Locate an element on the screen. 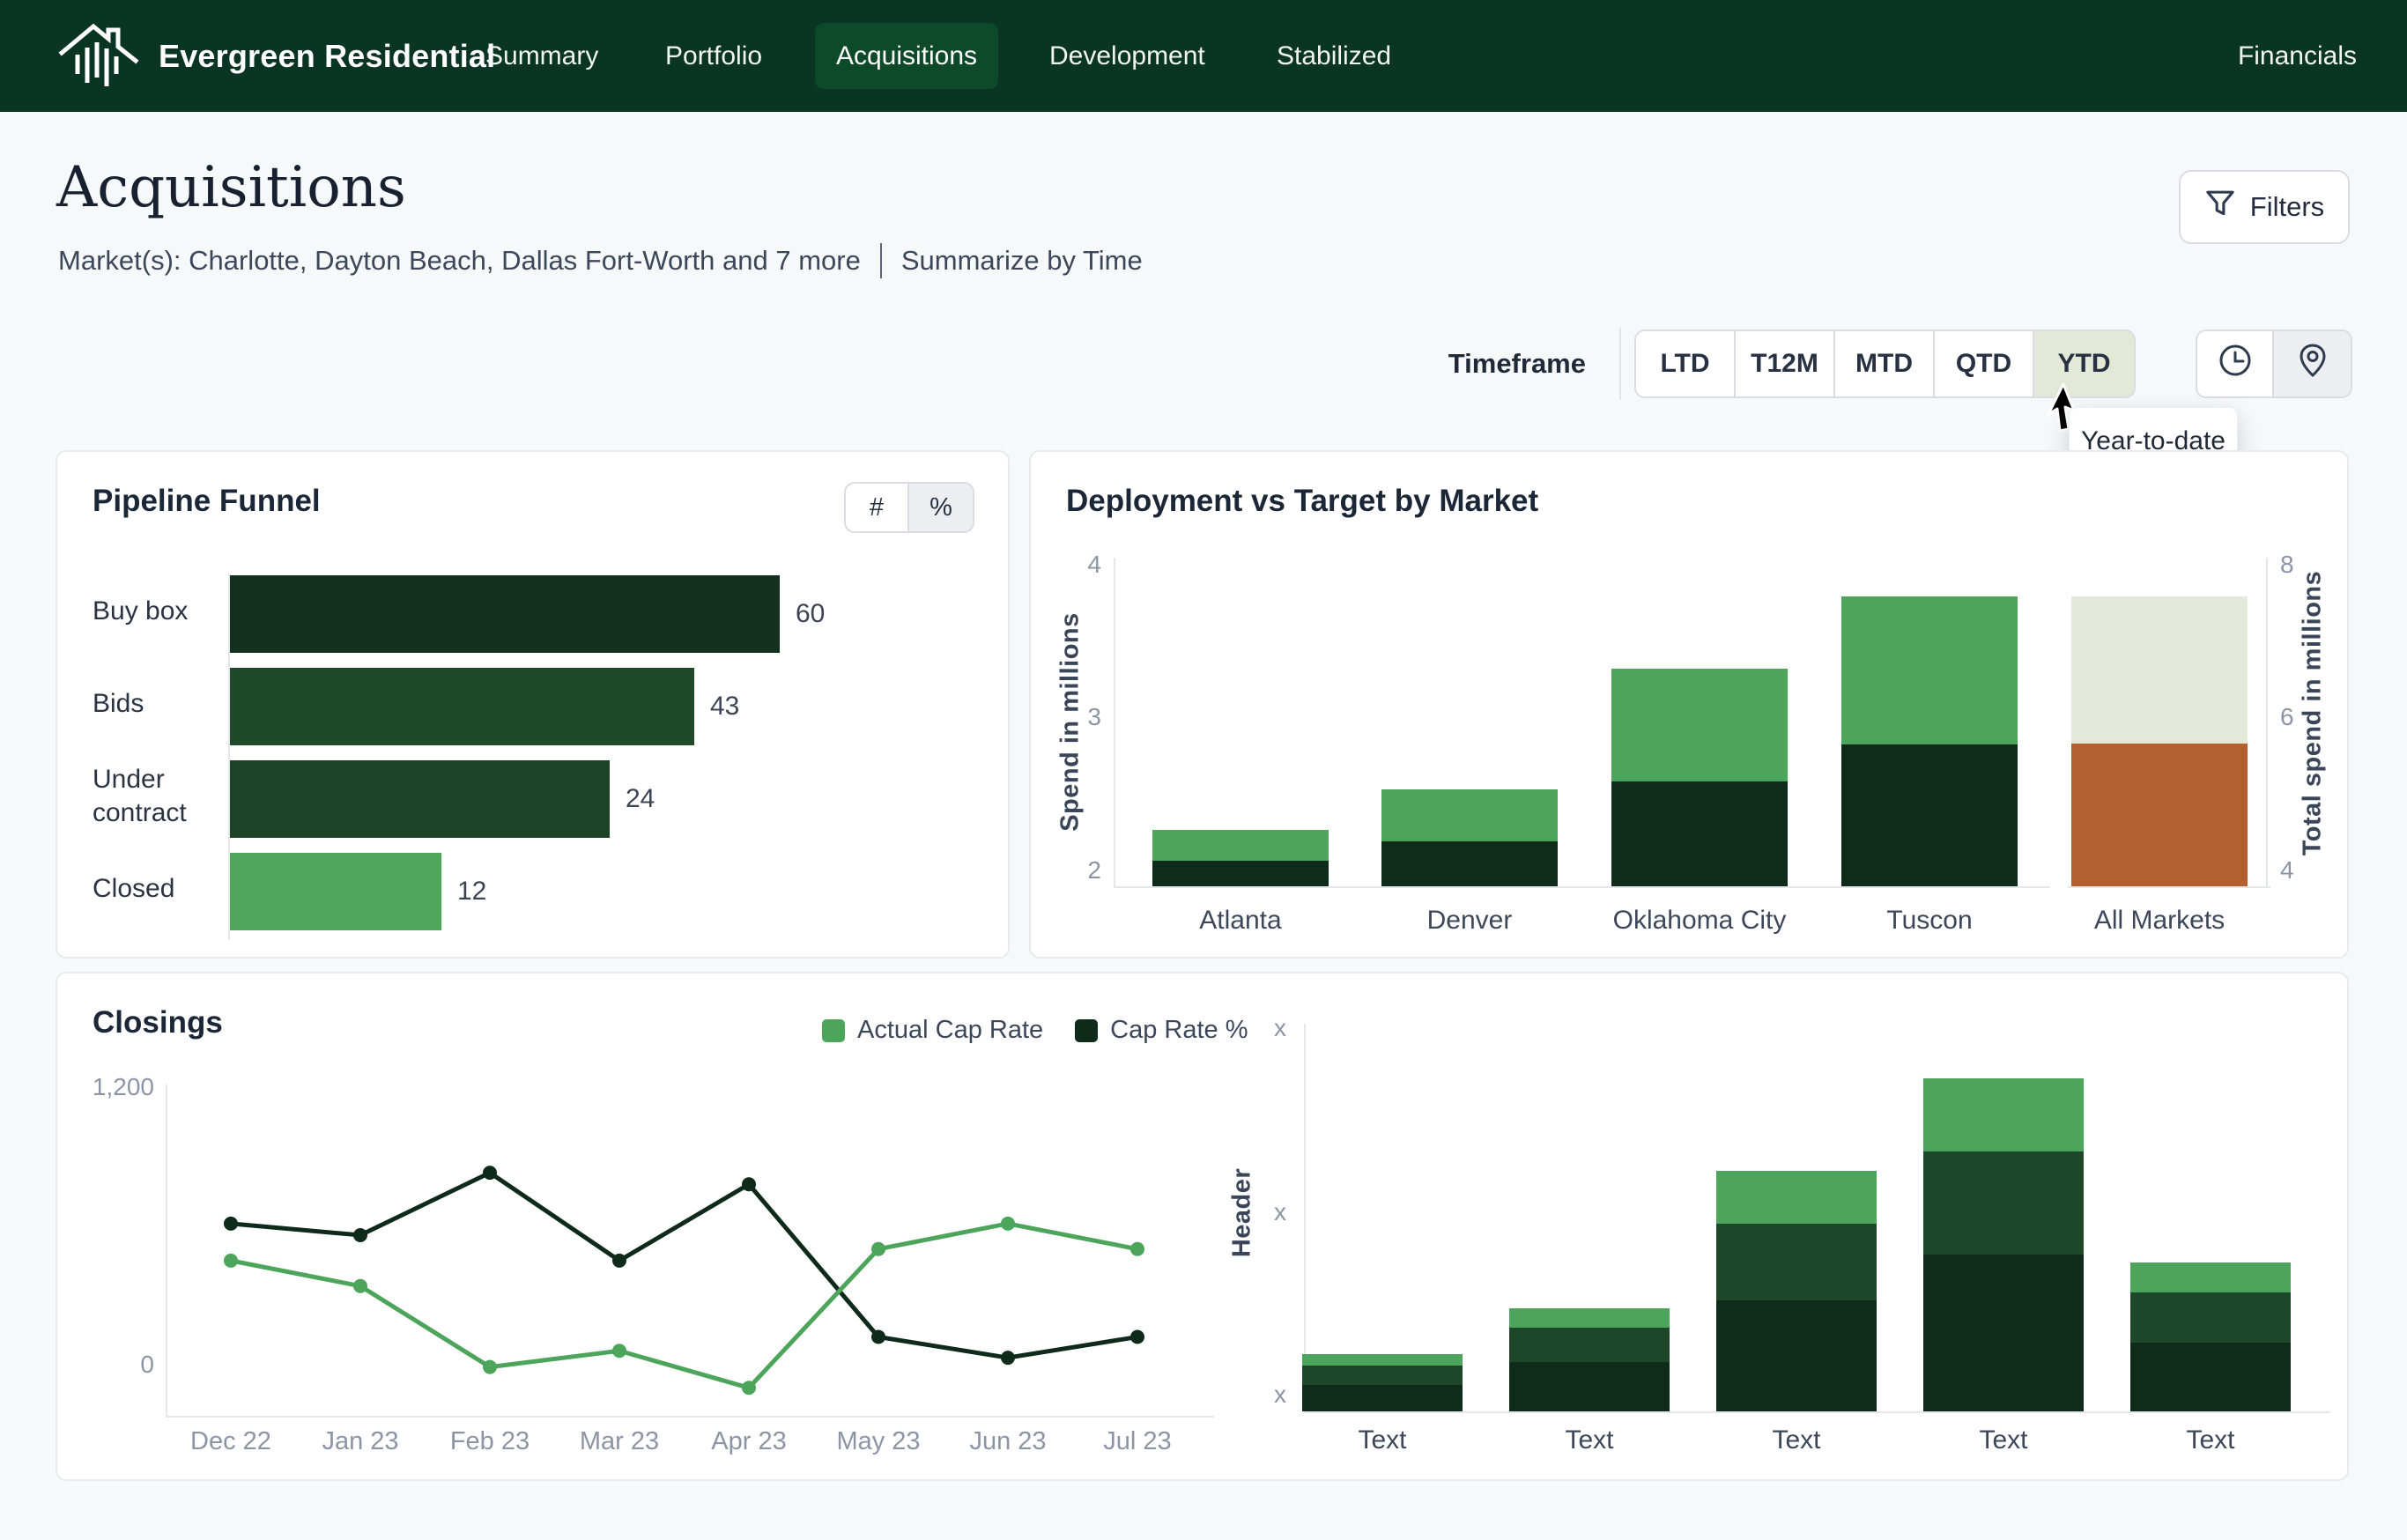  closings-legend: Actual Cap Rate Cap Rate % is located at coordinates (1035, 1030).